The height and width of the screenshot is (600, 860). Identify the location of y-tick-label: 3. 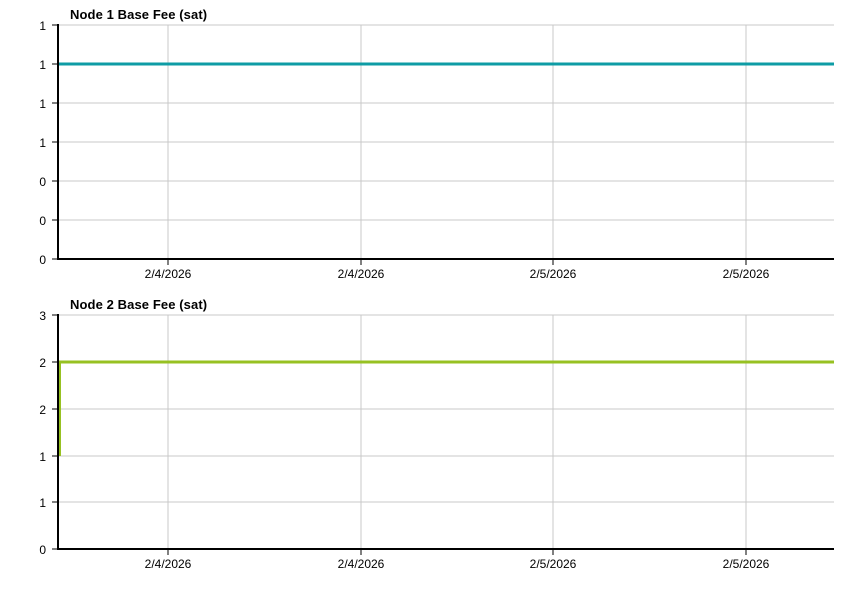
(42, 316).